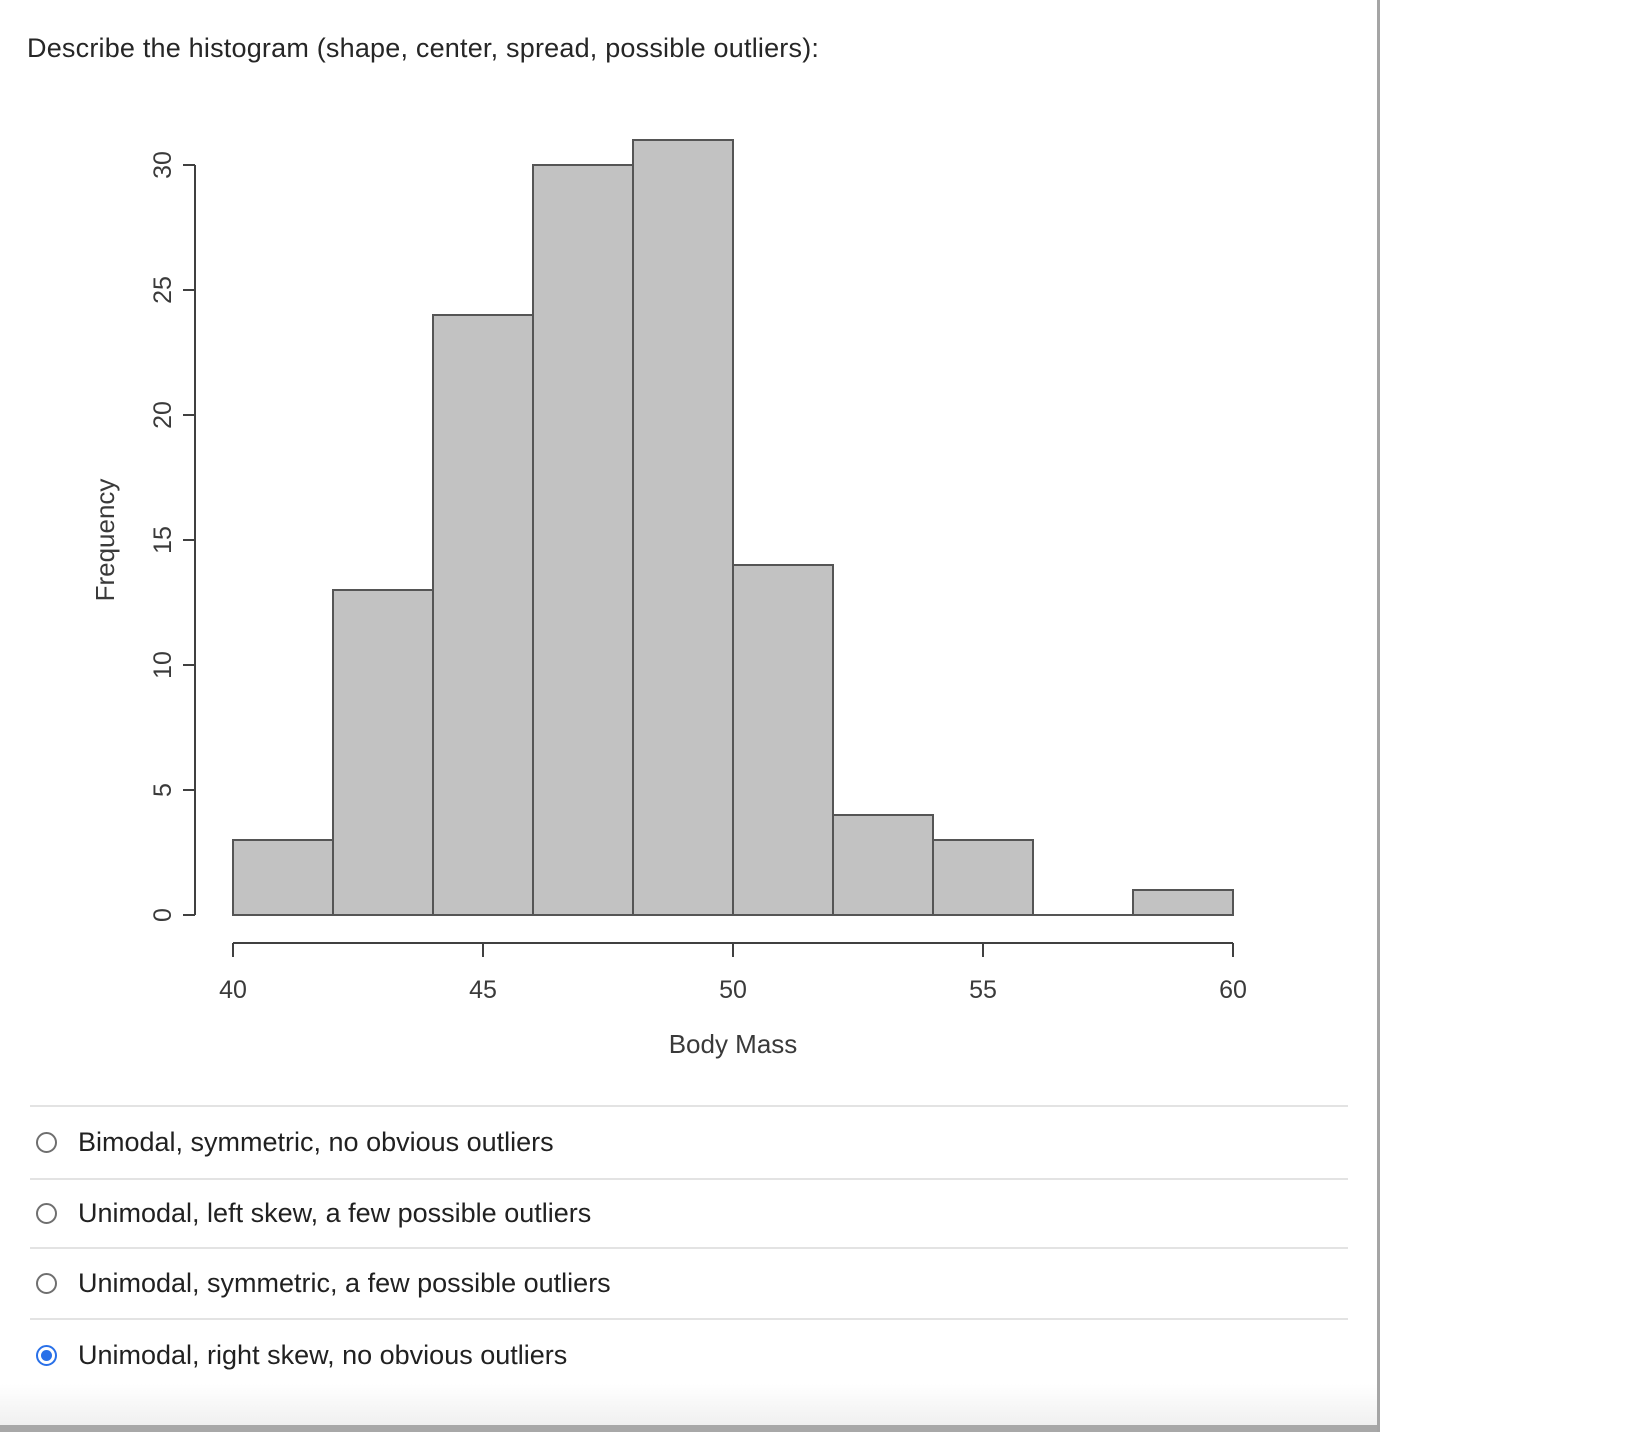  I want to click on x-tick-label: 55, so click(983, 990).